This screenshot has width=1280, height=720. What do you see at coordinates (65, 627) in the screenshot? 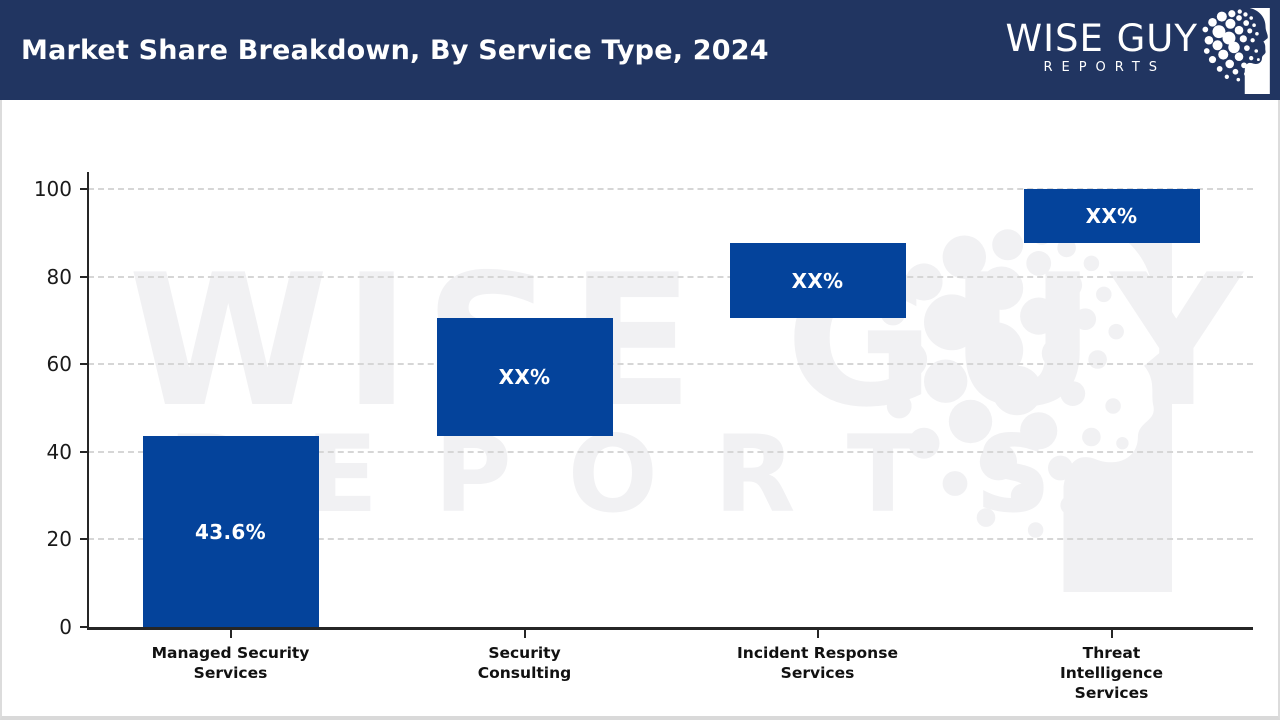
I see `y-tick-label: 0` at bounding box center [65, 627].